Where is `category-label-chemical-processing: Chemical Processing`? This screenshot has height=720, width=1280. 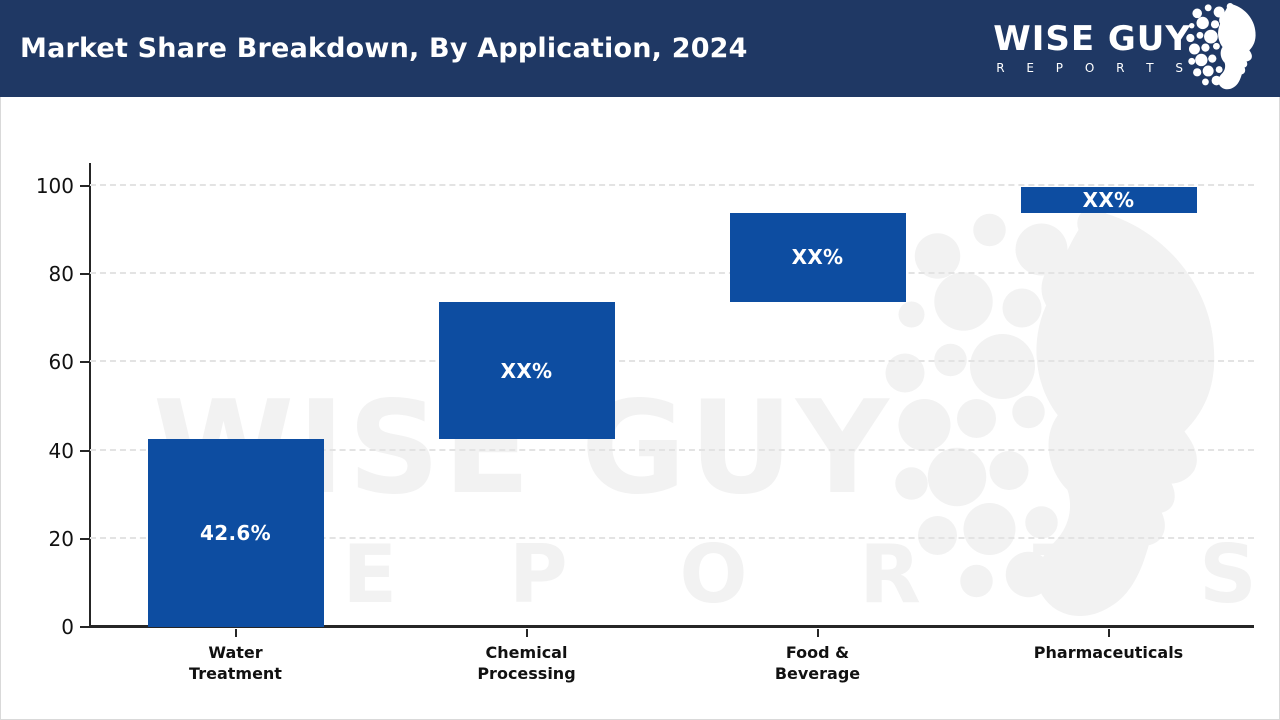
category-label-chemical-processing: Chemical Processing is located at coordinates (526, 663).